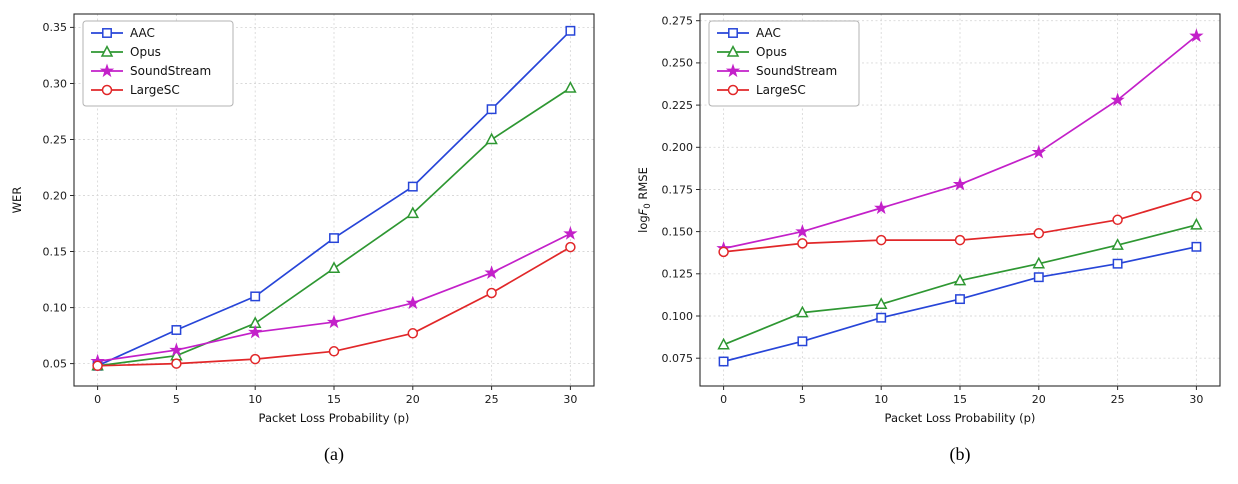 The height and width of the screenshot is (484, 1238). What do you see at coordinates (678, 189) in the screenshot?
I see `y-tick-label: 0.175` at bounding box center [678, 189].